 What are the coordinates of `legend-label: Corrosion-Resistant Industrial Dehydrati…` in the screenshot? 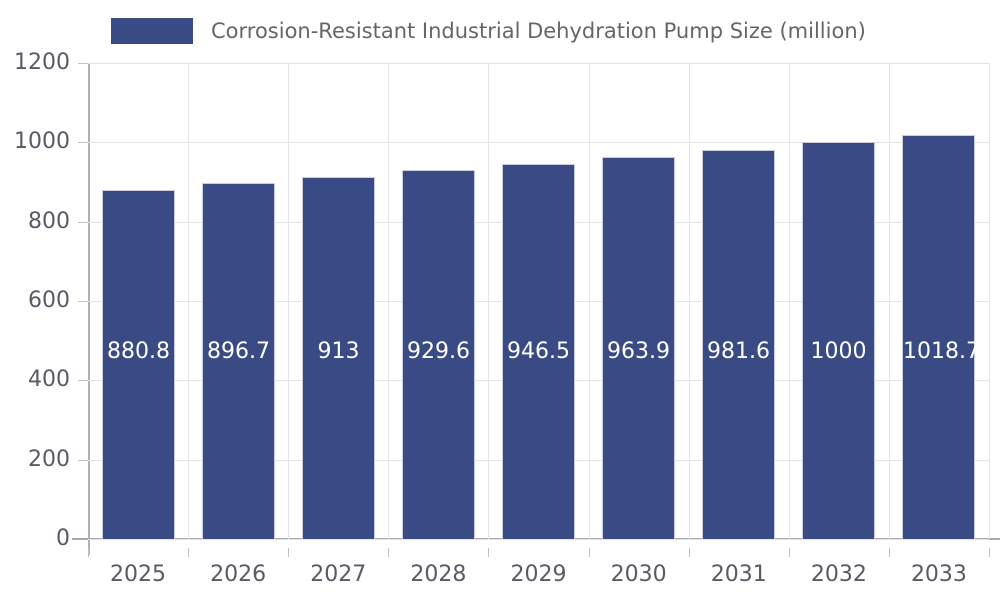 It's located at (538, 30).